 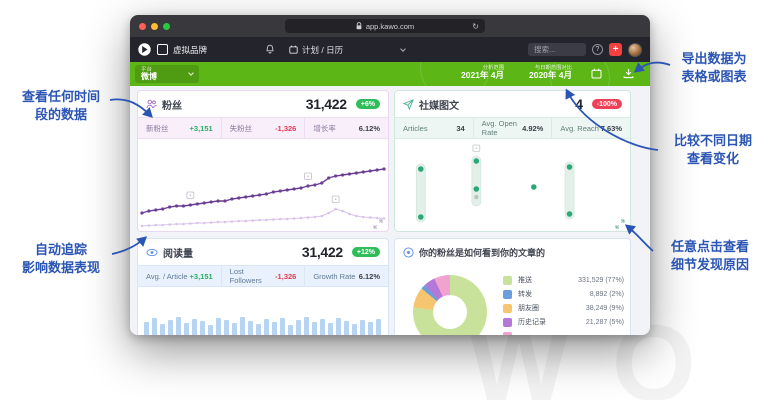 I want to click on url-text: app.kawo.com, so click(x=390, y=26).